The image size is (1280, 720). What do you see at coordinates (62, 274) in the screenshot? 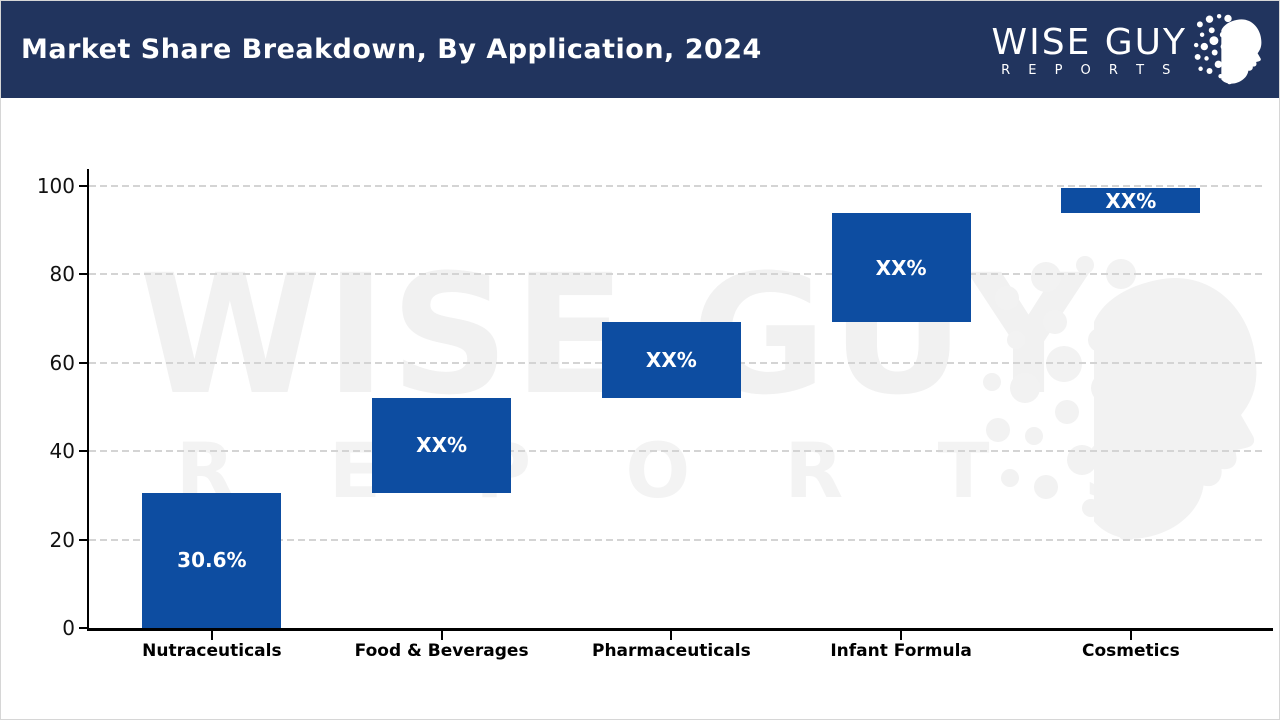
I see `y-tick-label: 80` at bounding box center [62, 274].